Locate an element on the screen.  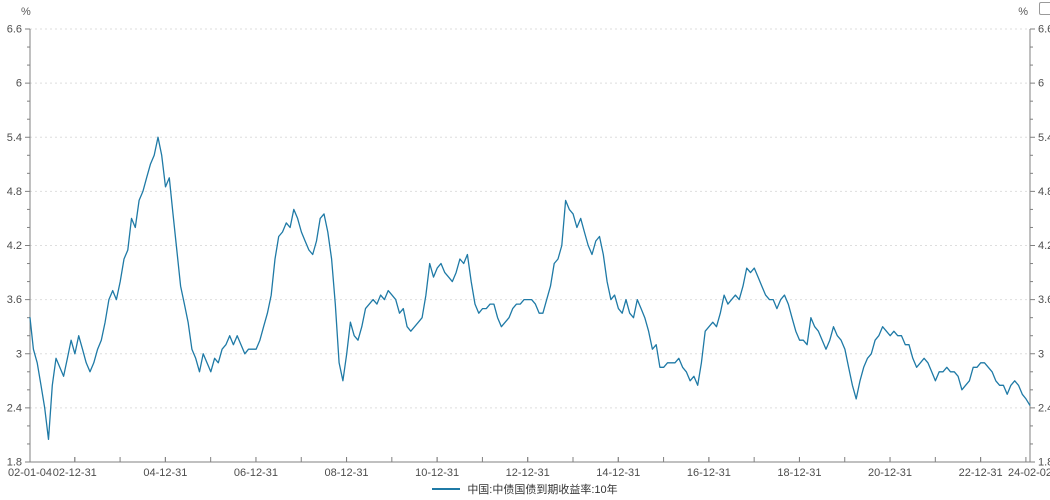
x-axis-label: 06-12-31 is located at coordinates (256, 473).